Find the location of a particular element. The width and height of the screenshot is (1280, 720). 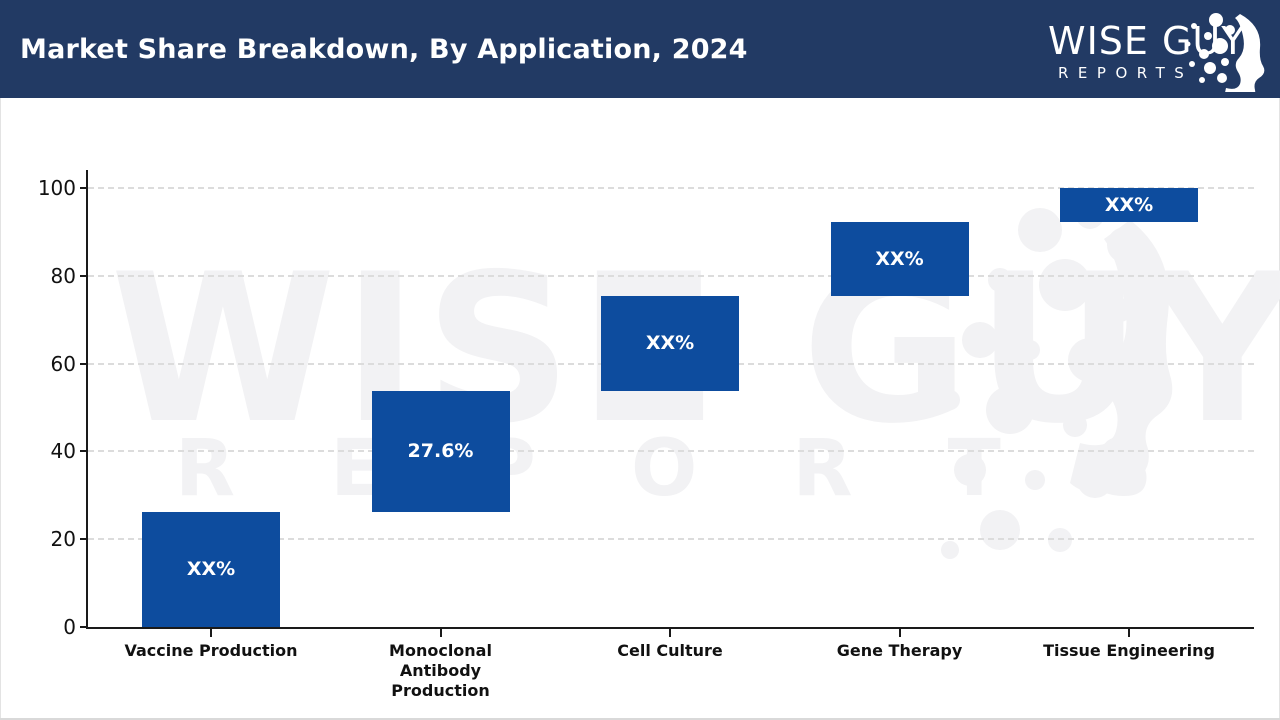

x-tick-label: Vaccine Production is located at coordinates (211, 650).